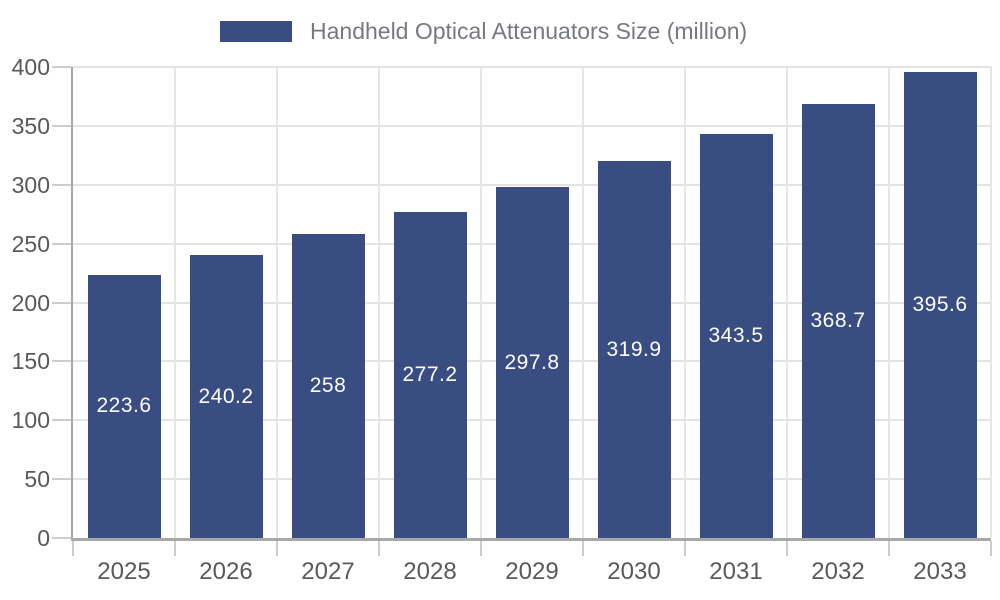 The image size is (1000, 600). Describe the element at coordinates (30, 302) in the screenshot. I see `y-tick-label: 200` at that location.